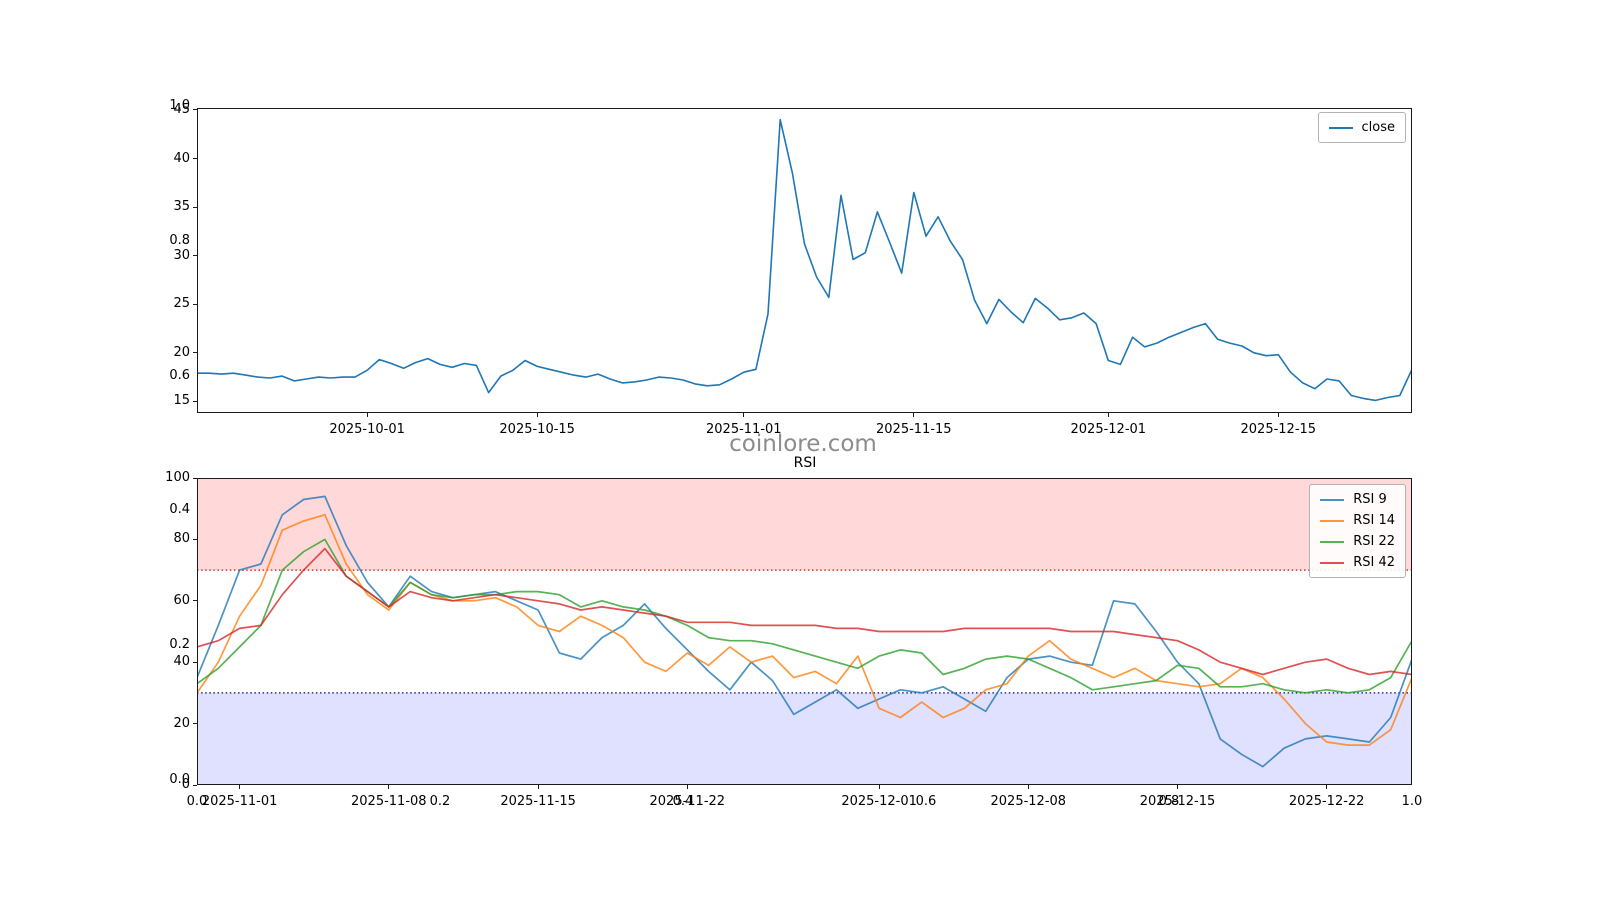 The height and width of the screenshot is (900, 1600). I want to click on legend-label: close, so click(1378, 127).